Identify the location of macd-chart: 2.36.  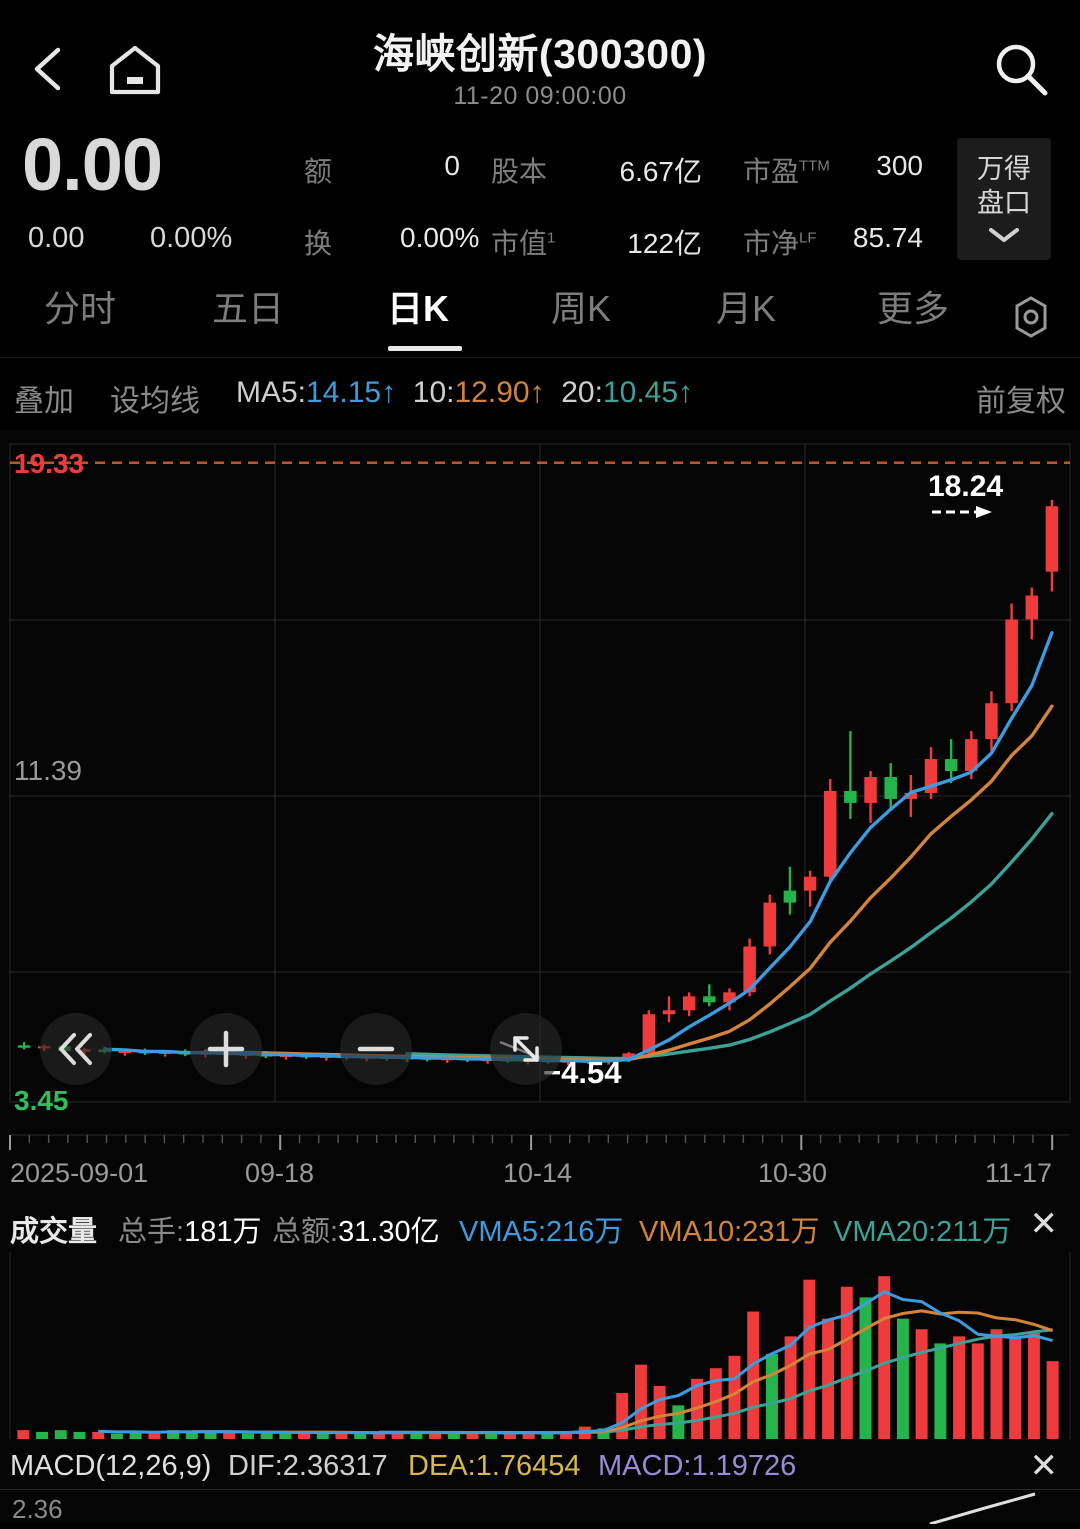
(540, 1507).